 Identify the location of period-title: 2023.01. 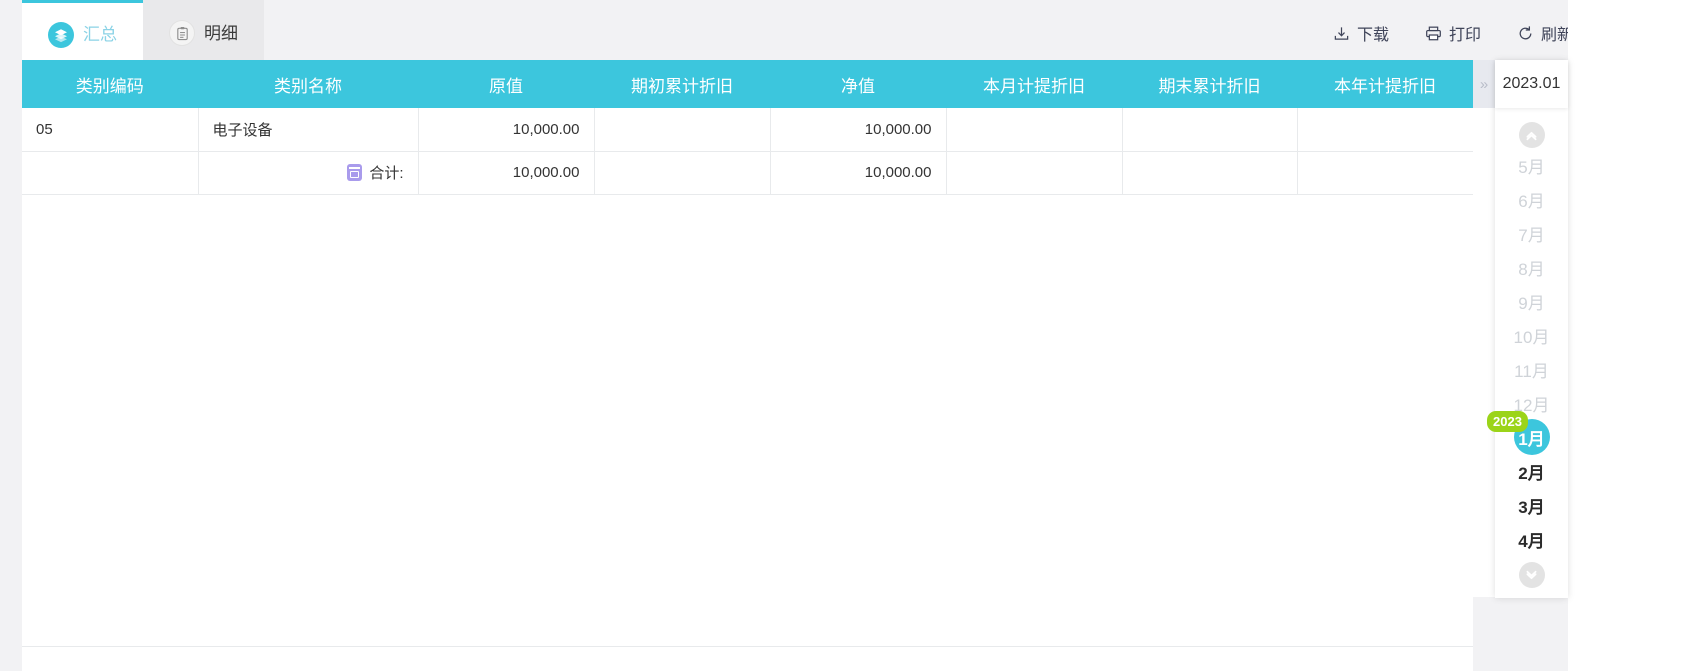
(1531, 84).